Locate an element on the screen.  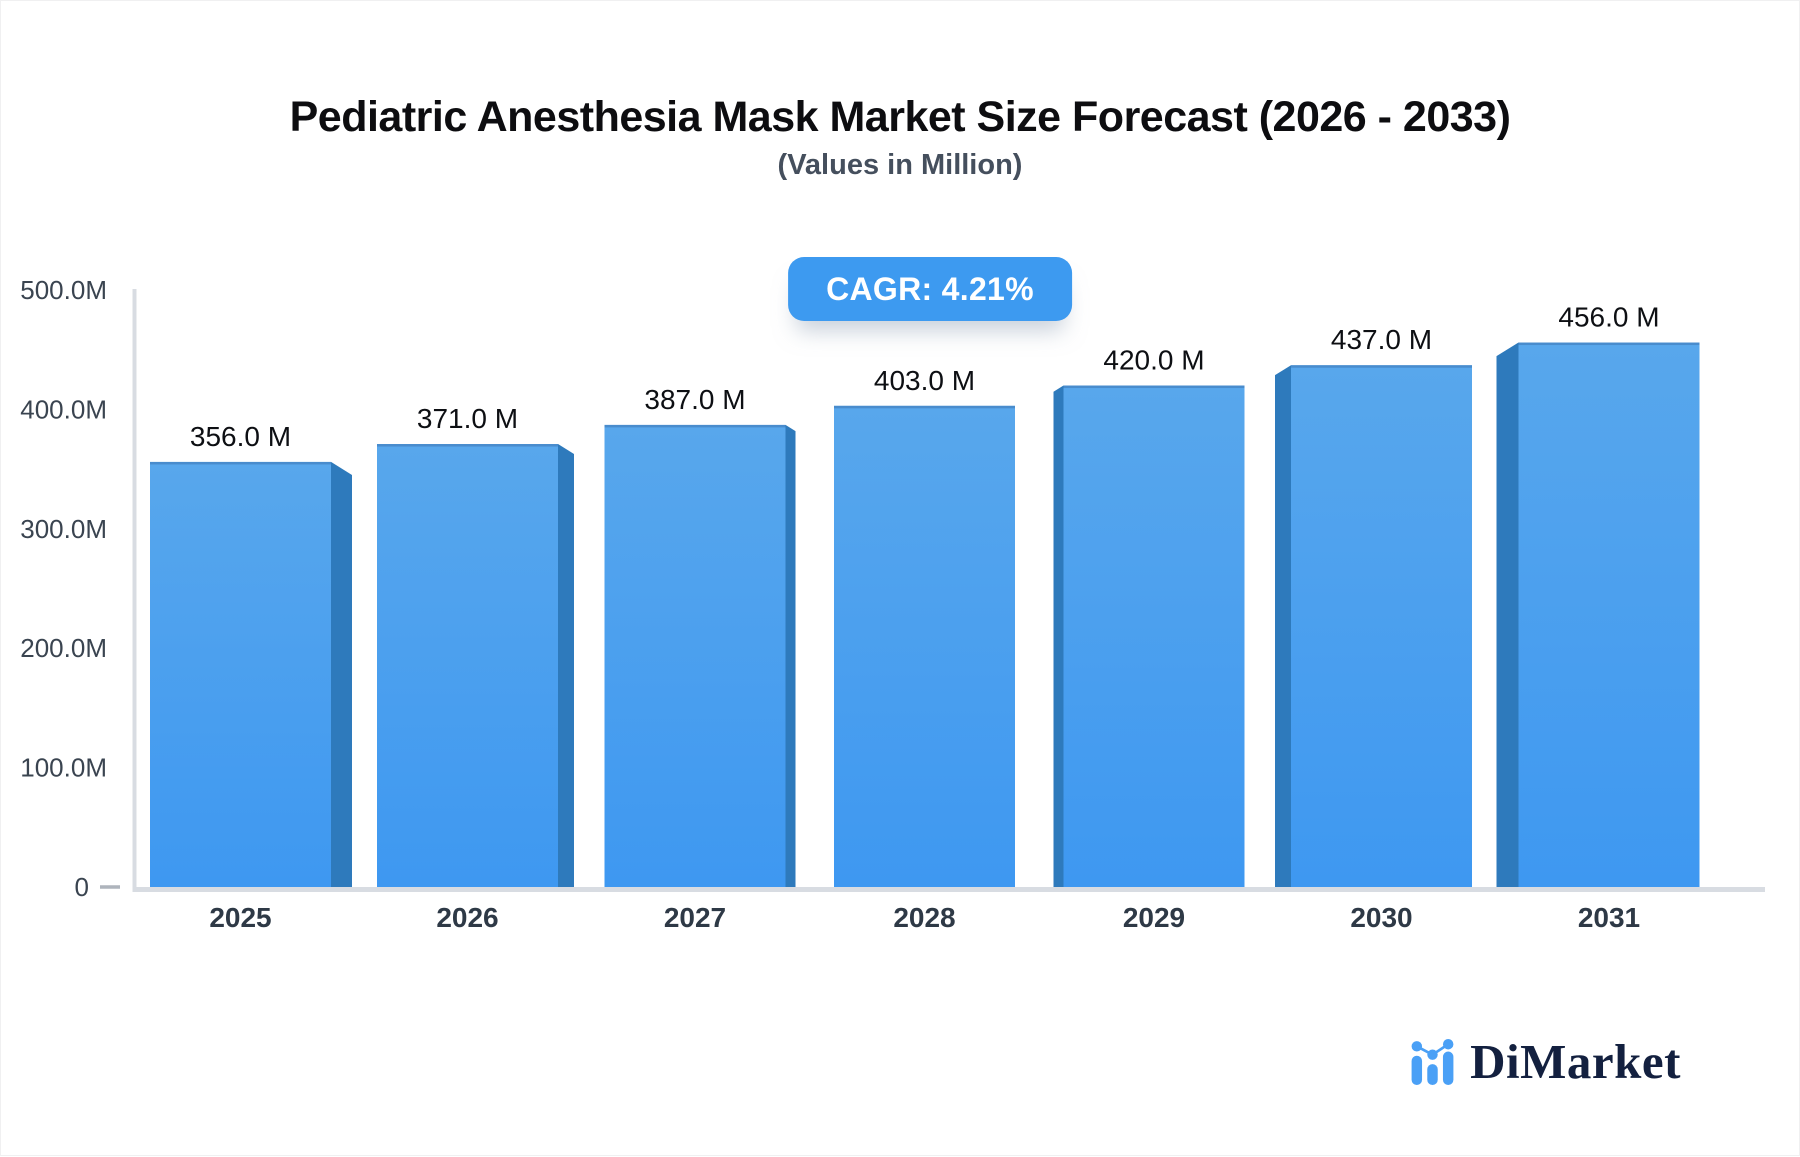
bar-group-2026 is located at coordinates (475, 665).